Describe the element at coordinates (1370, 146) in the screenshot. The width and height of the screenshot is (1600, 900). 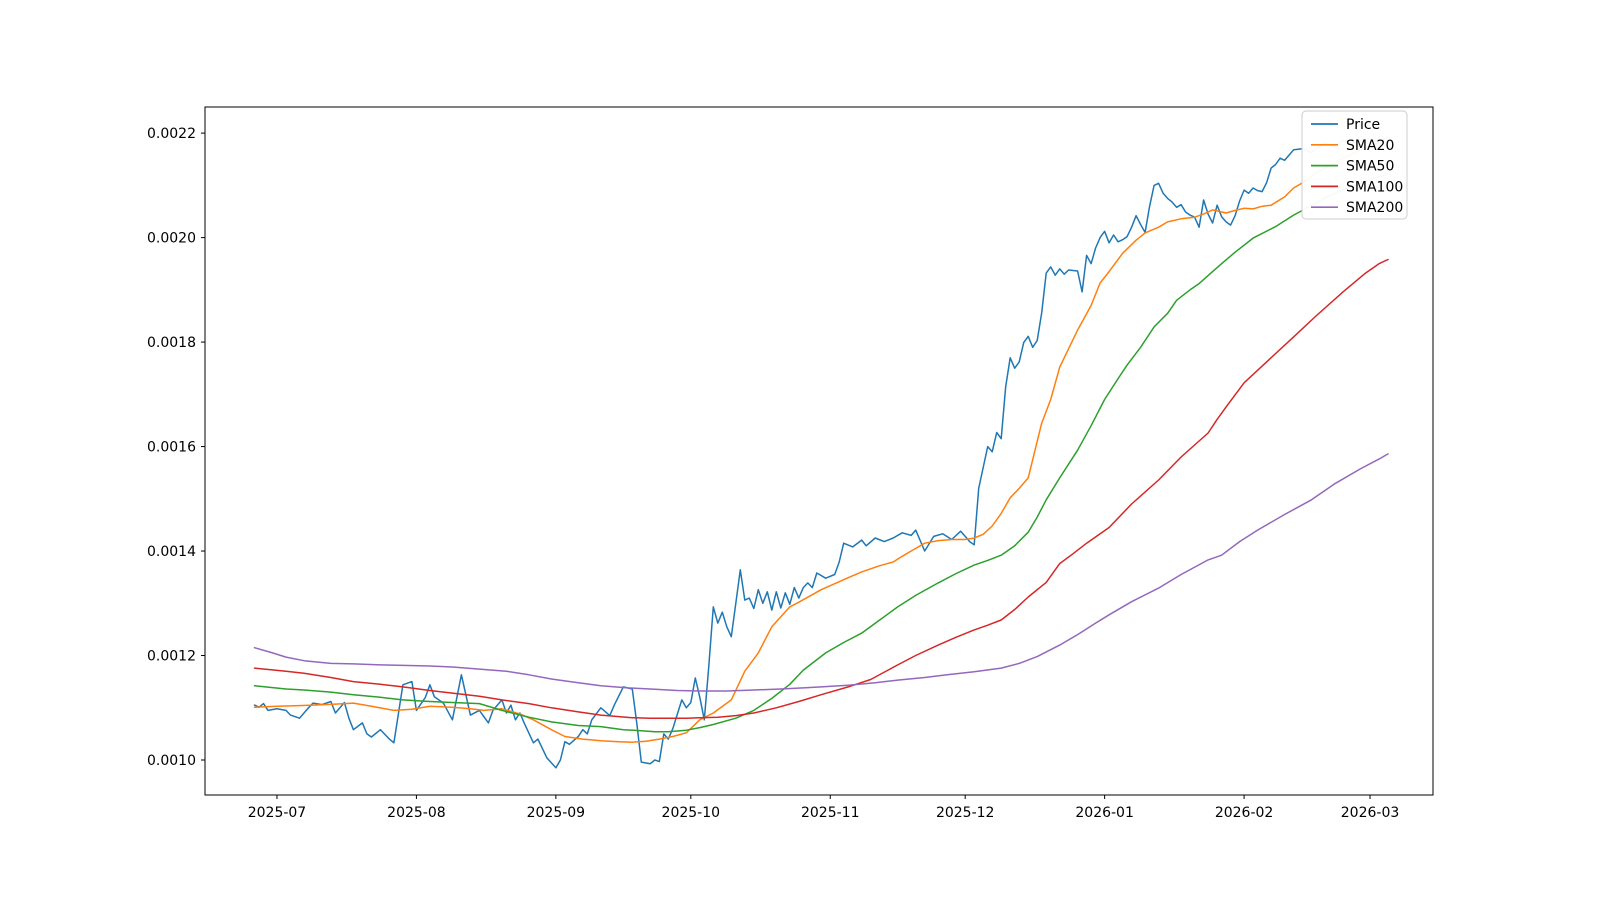
I see `legend-label-SMA20: SMA20` at that location.